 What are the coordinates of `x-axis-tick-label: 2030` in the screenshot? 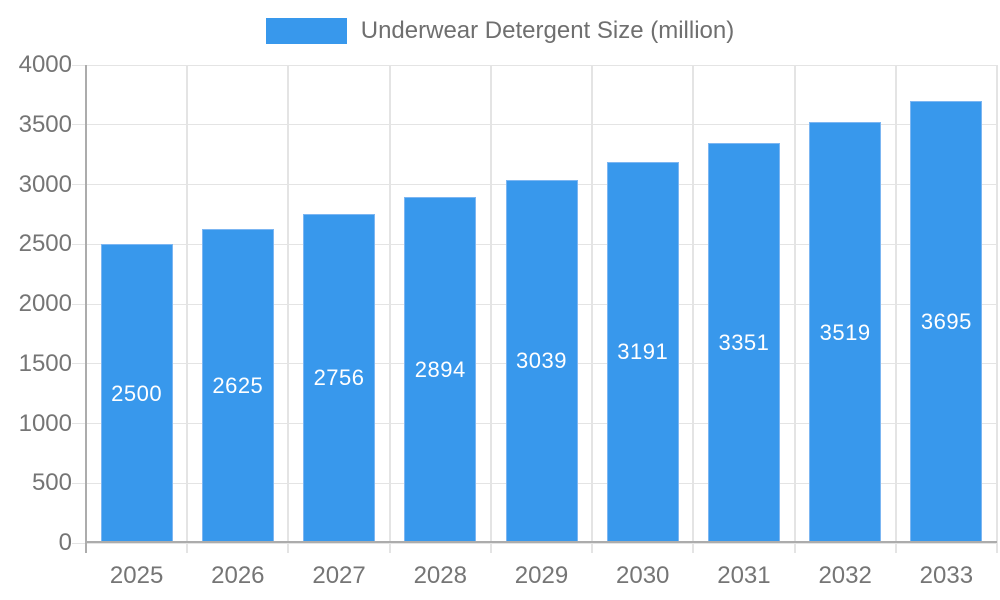 It's located at (643, 575).